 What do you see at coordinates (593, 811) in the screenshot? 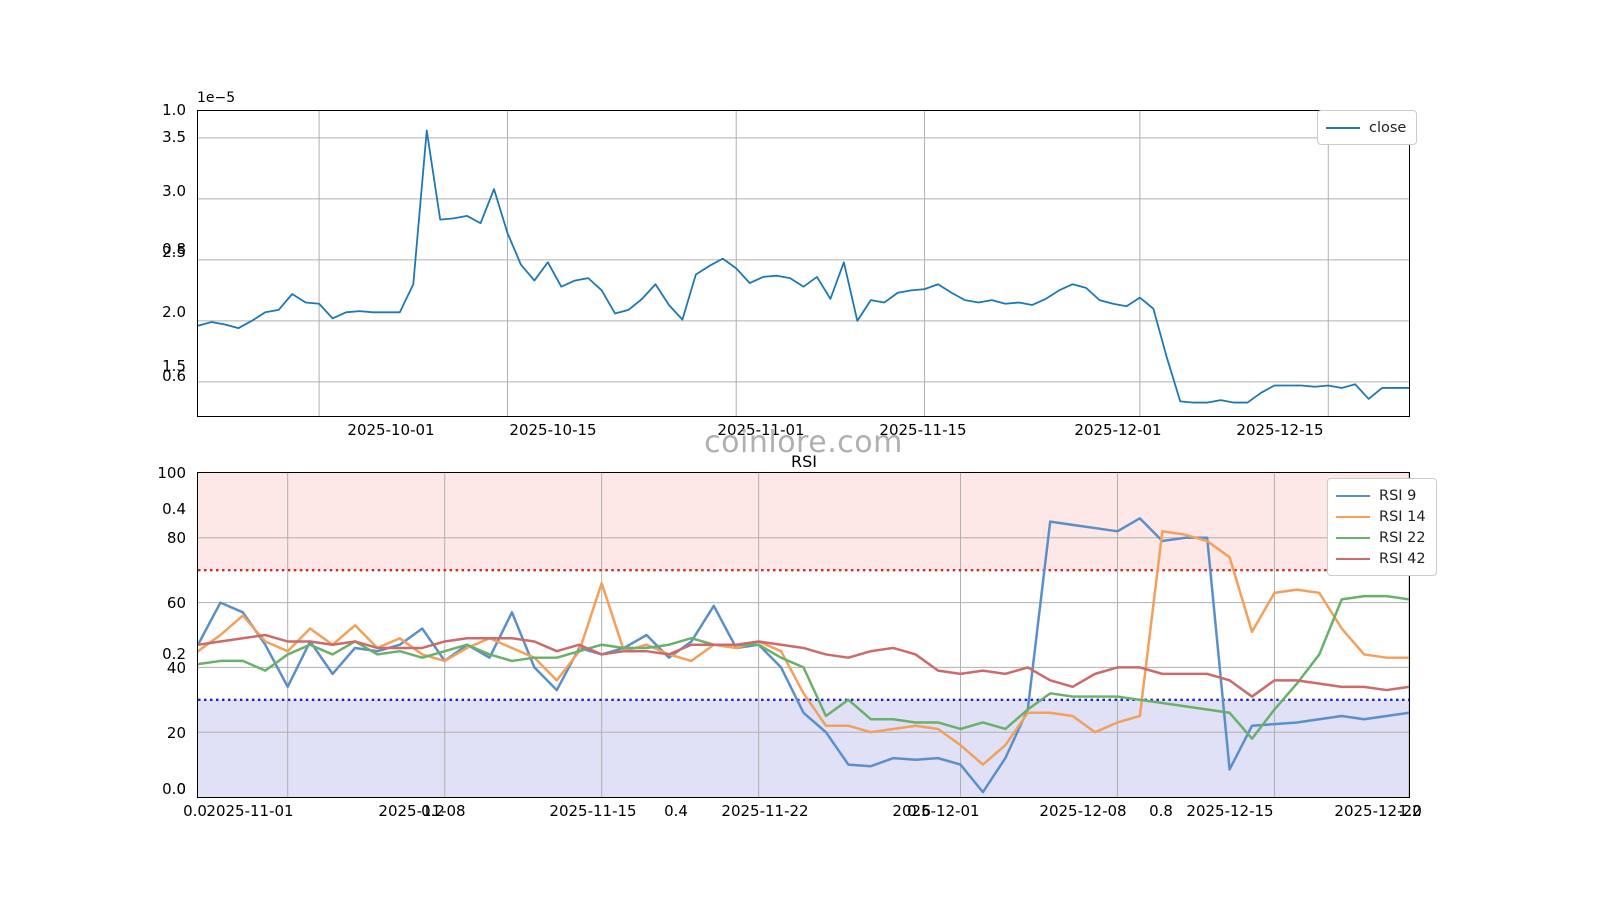
I see `rsi-xtick-2025-11-15: 2025-11-15` at bounding box center [593, 811].